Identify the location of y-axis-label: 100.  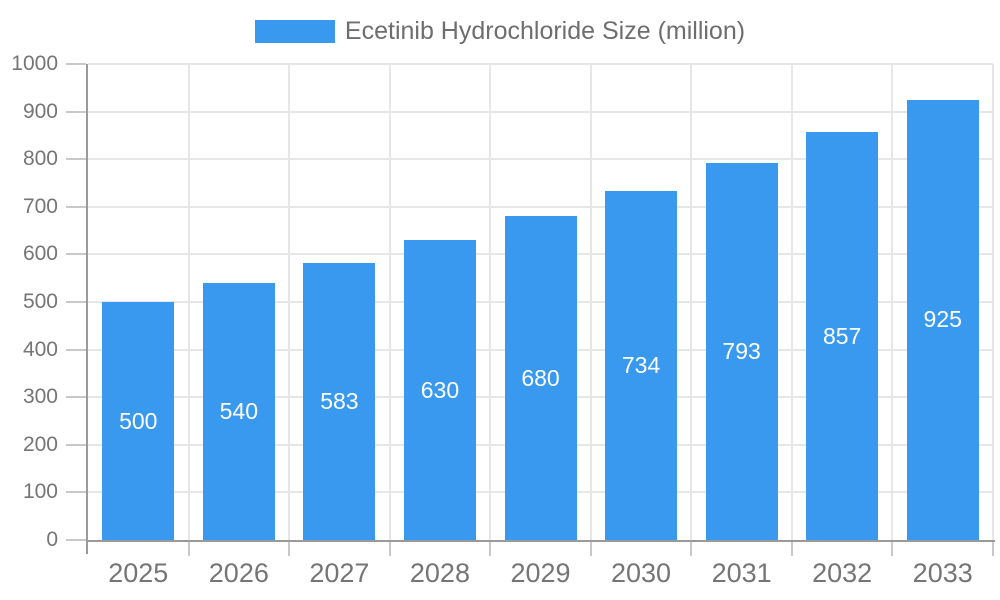
(40, 492).